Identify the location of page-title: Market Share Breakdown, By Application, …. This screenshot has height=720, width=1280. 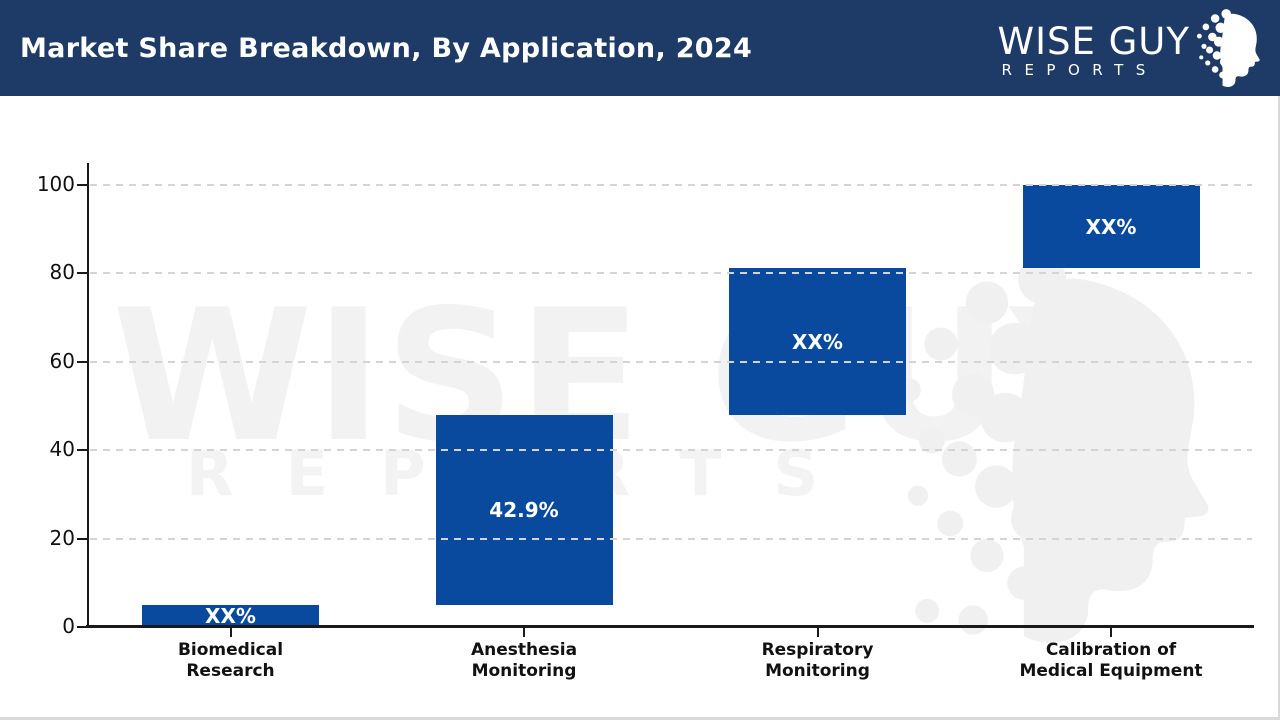
(386, 48).